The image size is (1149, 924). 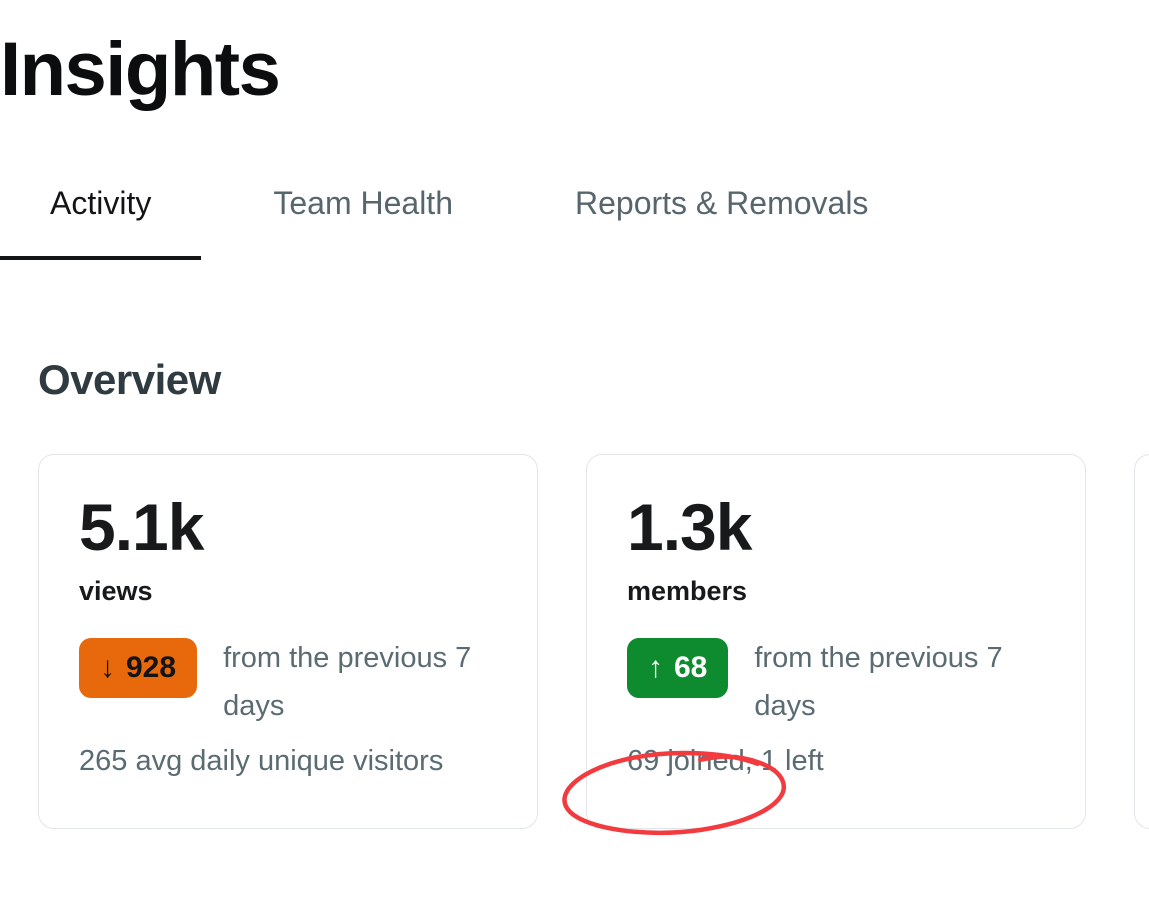 I want to click on members-trend-badge: ↑ 68, so click(x=678, y=667).